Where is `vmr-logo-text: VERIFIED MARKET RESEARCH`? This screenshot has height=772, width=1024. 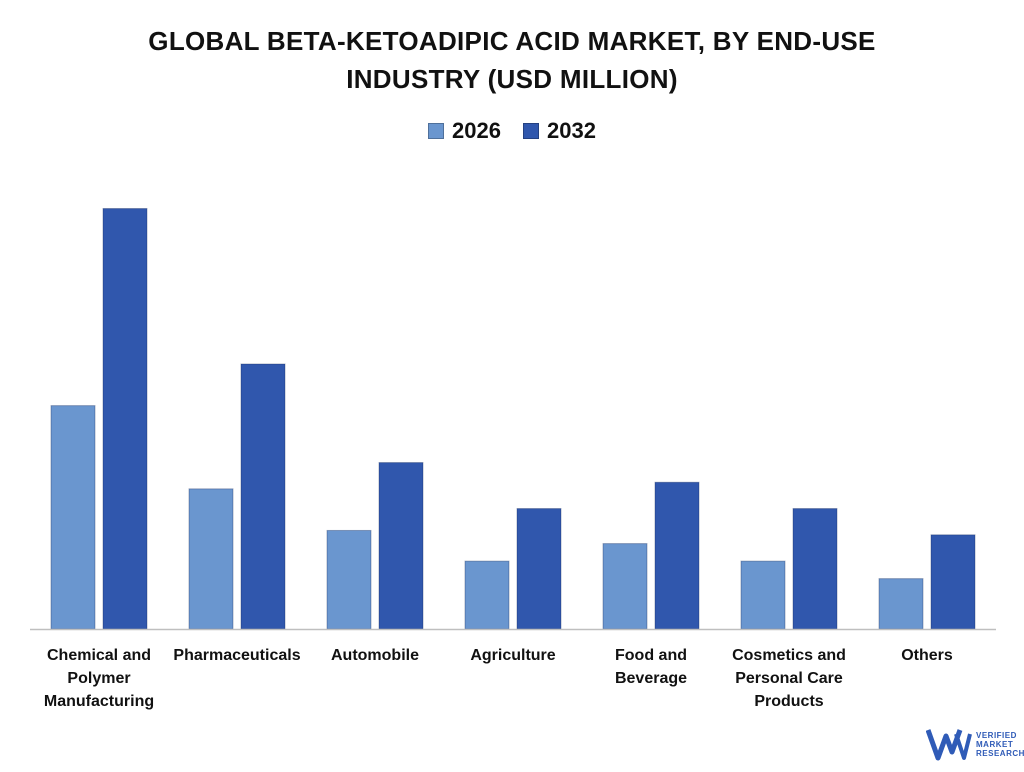
vmr-logo-text: VERIFIED MARKET RESEARCH is located at coordinates (1000, 744).